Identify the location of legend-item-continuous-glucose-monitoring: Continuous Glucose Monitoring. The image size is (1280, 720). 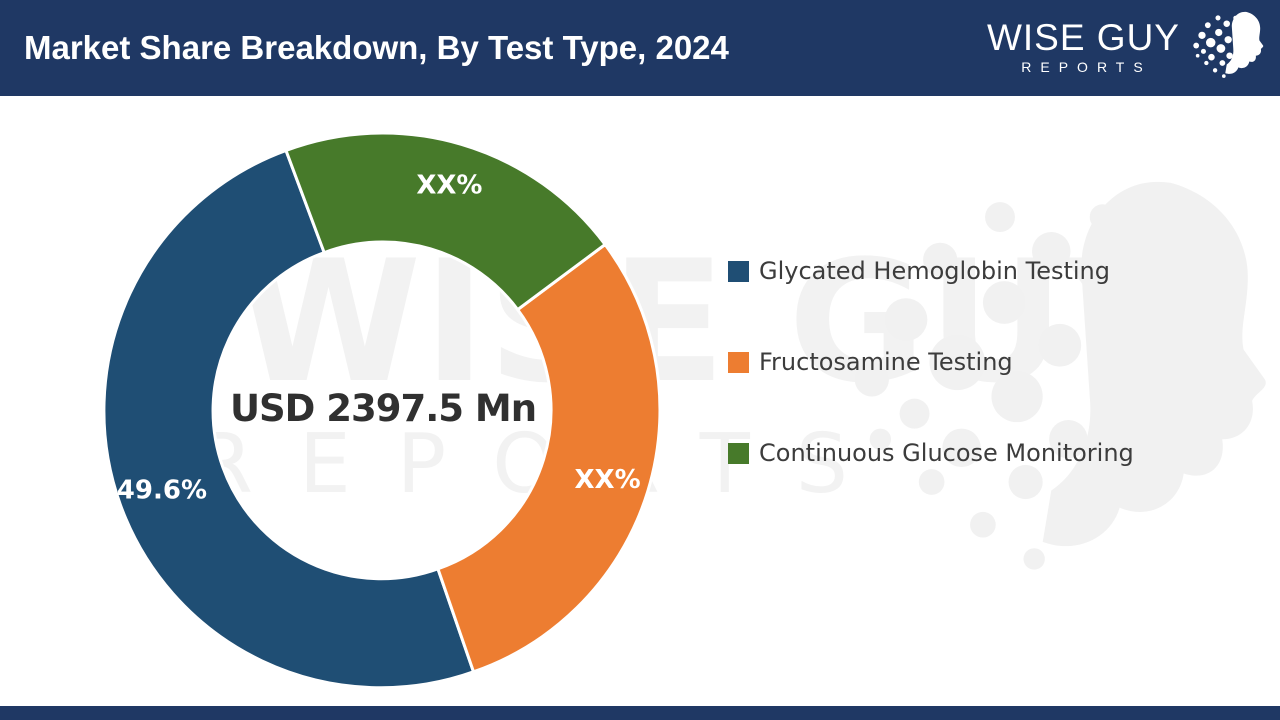
(931, 453).